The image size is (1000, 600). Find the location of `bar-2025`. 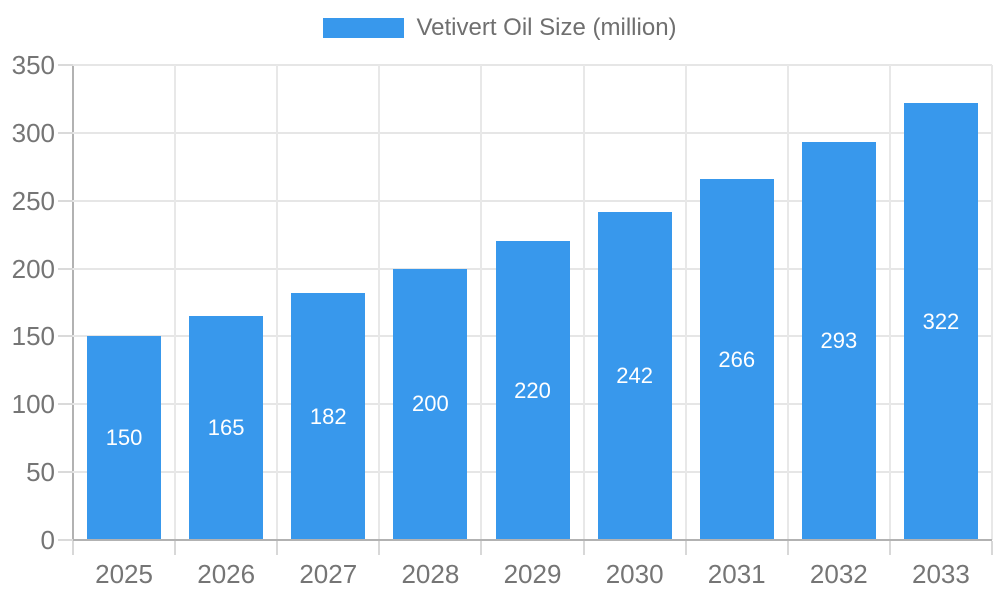

bar-2025 is located at coordinates (124, 438).